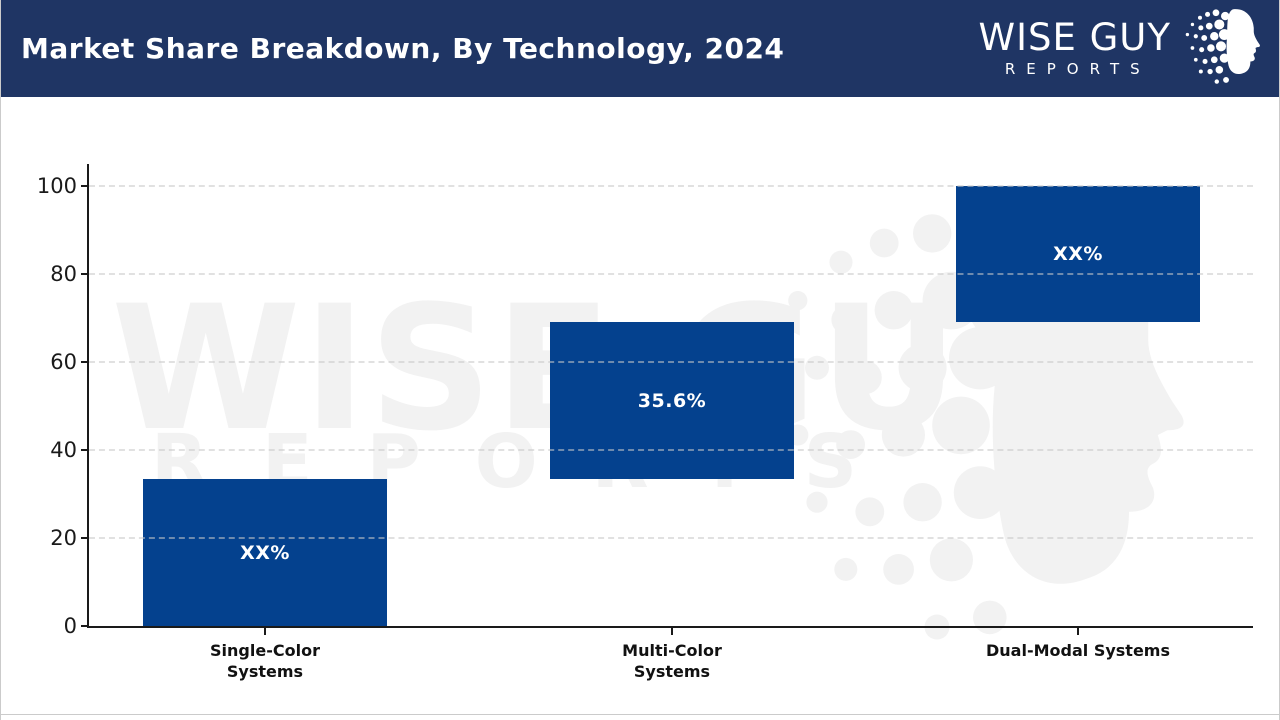  Describe the element at coordinates (670, 627) in the screenshot. I see `x-axis-line` at that location.